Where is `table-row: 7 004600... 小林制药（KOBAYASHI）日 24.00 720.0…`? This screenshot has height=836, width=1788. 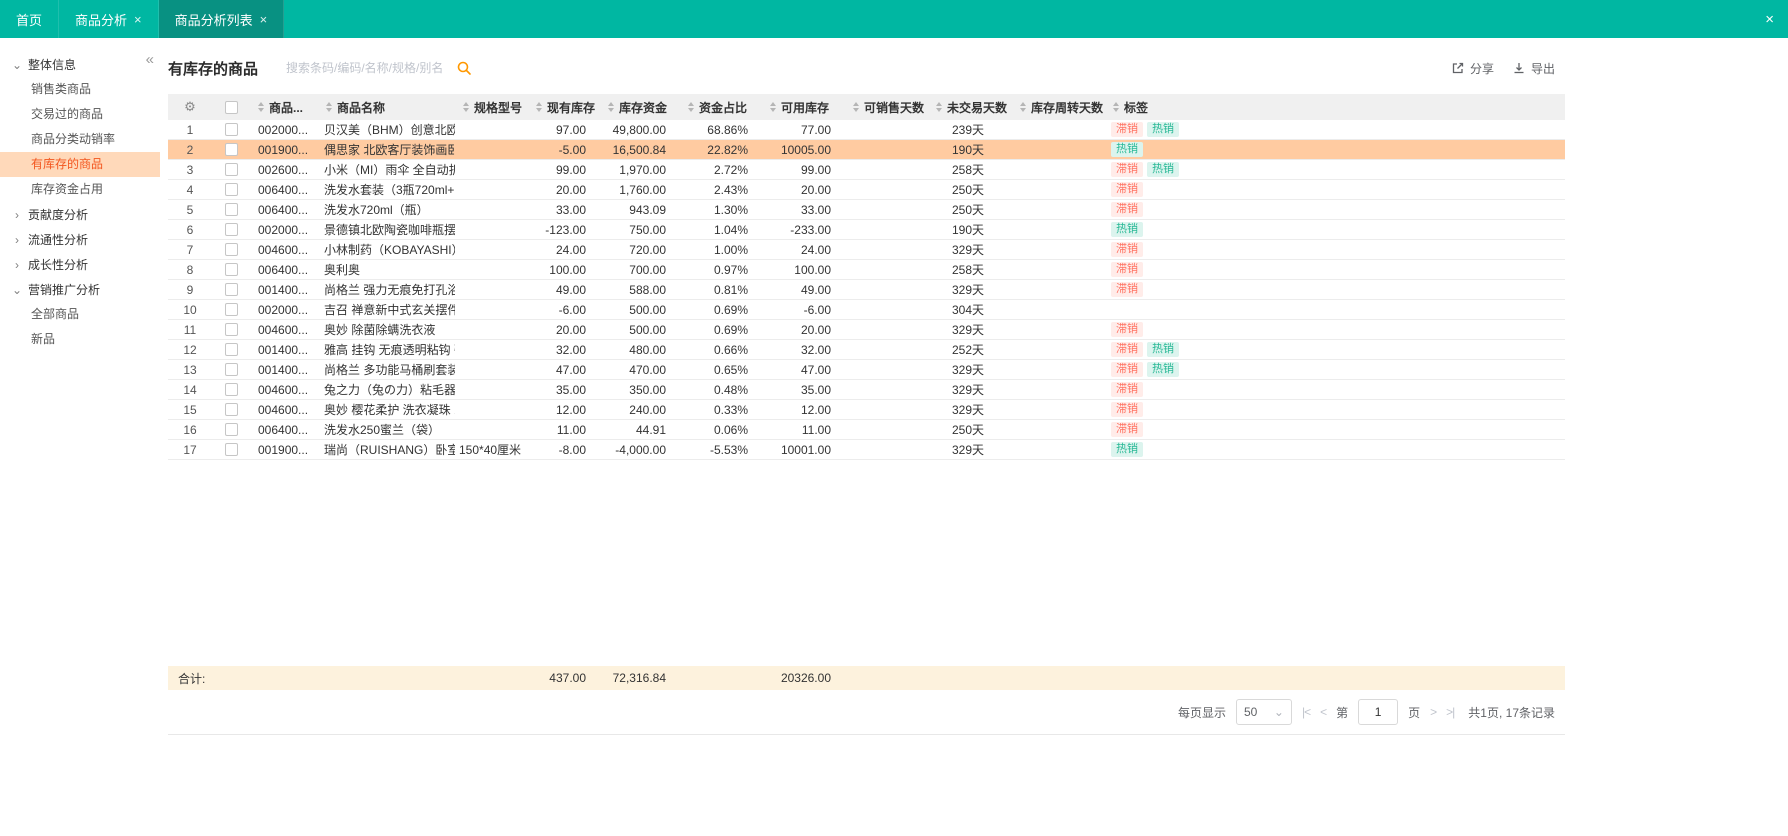
table-row: 7 004600... 小林制药（KOBAYASHI）日 24.00 720.0… is located at coordinates (866, 250).